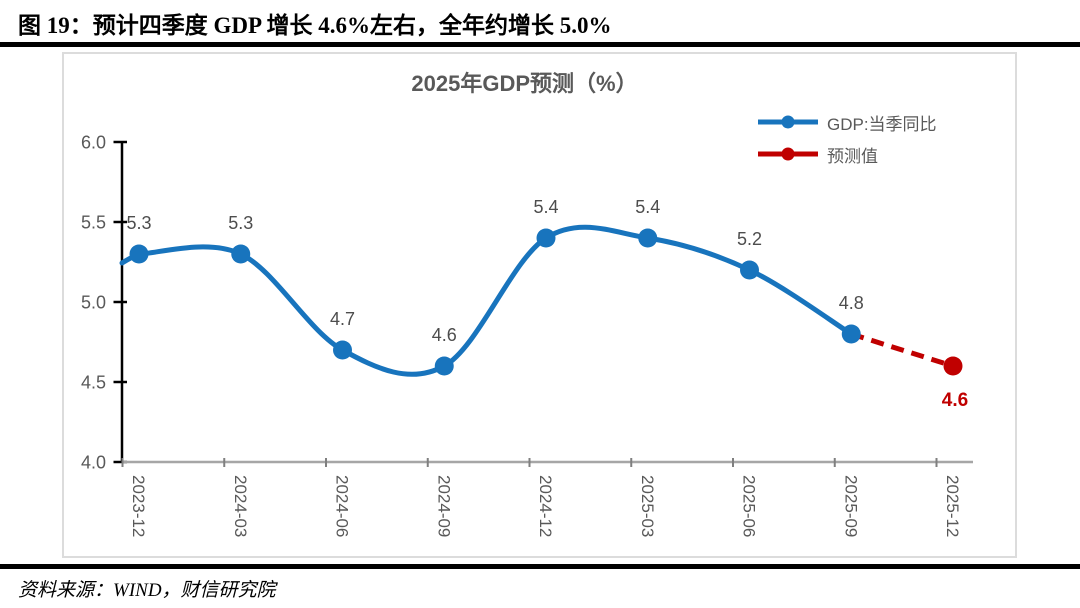 The width and height of the screenshot is (1080, 608). Describe the element at coordinates (749, 239) in the screenshot. I see `data-point-label: 5.2` at that location.